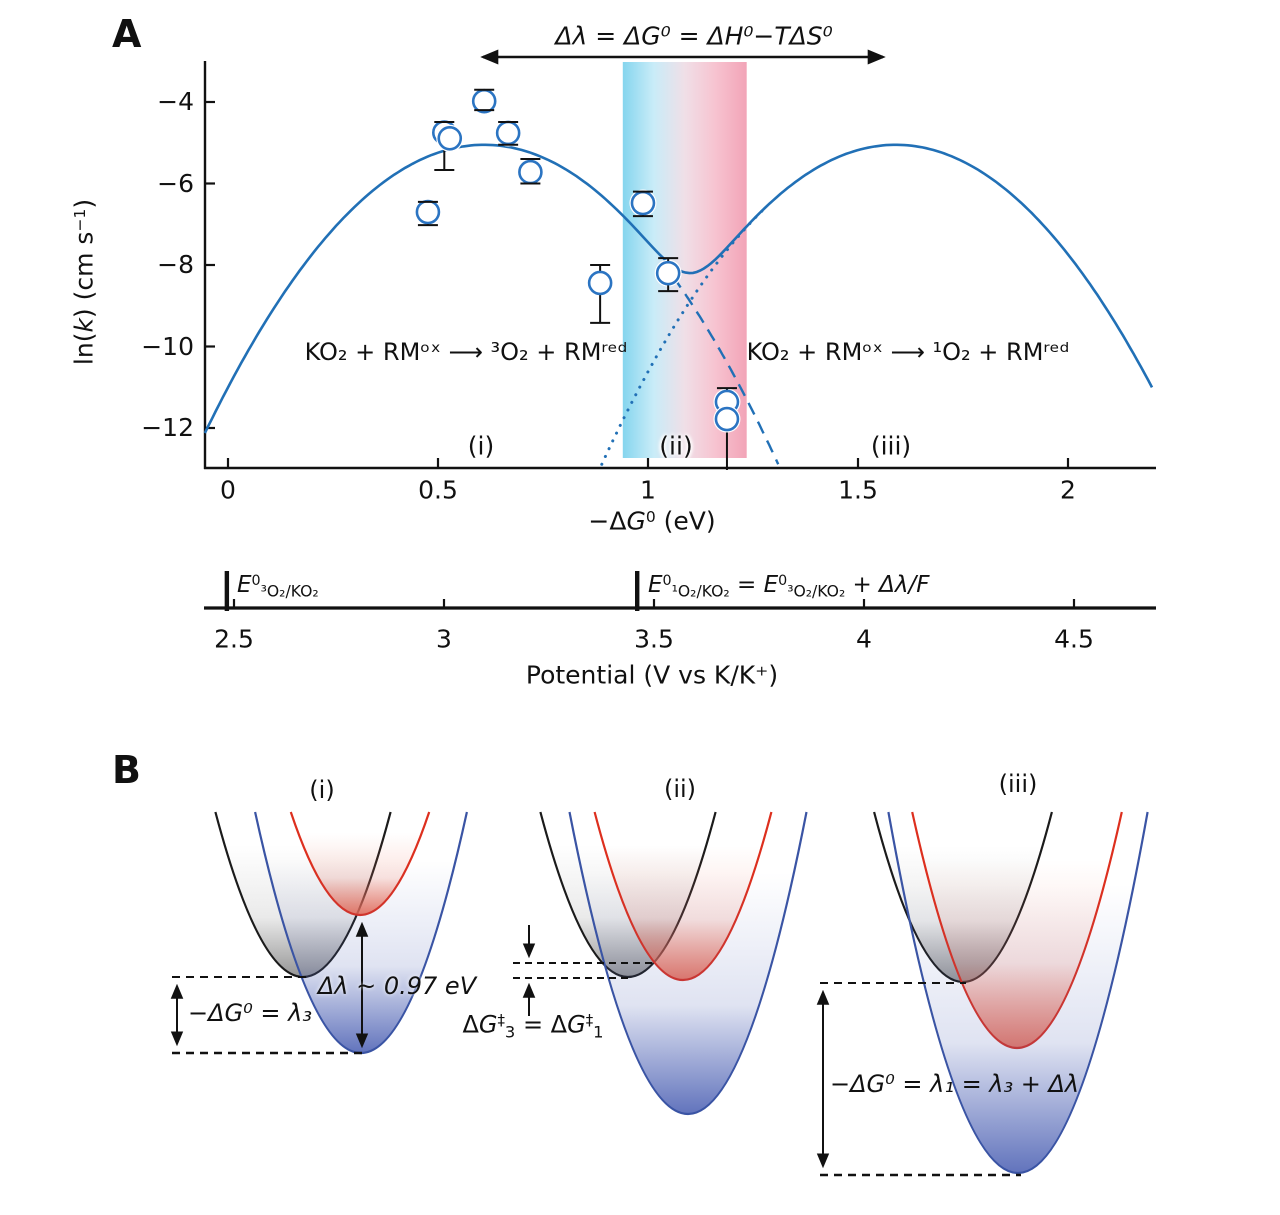  Describe the element at coordinates (577, 278) in the screenshot. I see `data-points` at that location.